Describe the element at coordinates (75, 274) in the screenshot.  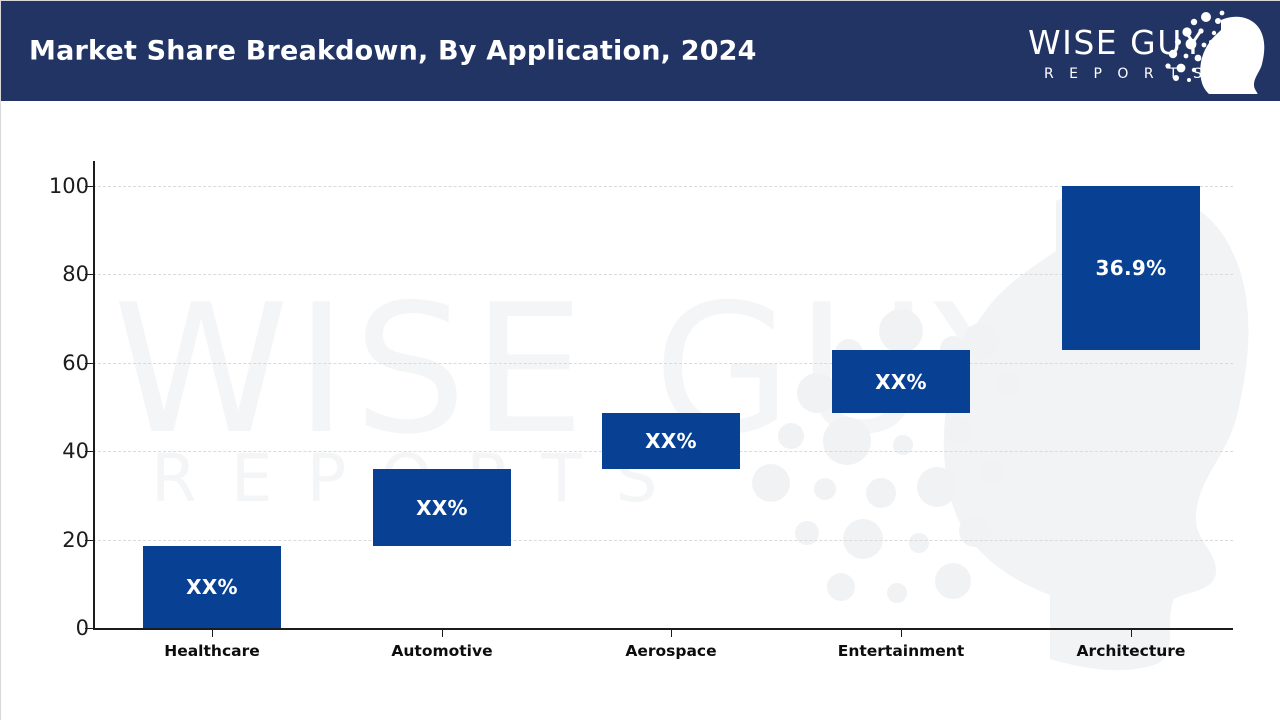
I see `y-tick-label-80: 80` at that location.